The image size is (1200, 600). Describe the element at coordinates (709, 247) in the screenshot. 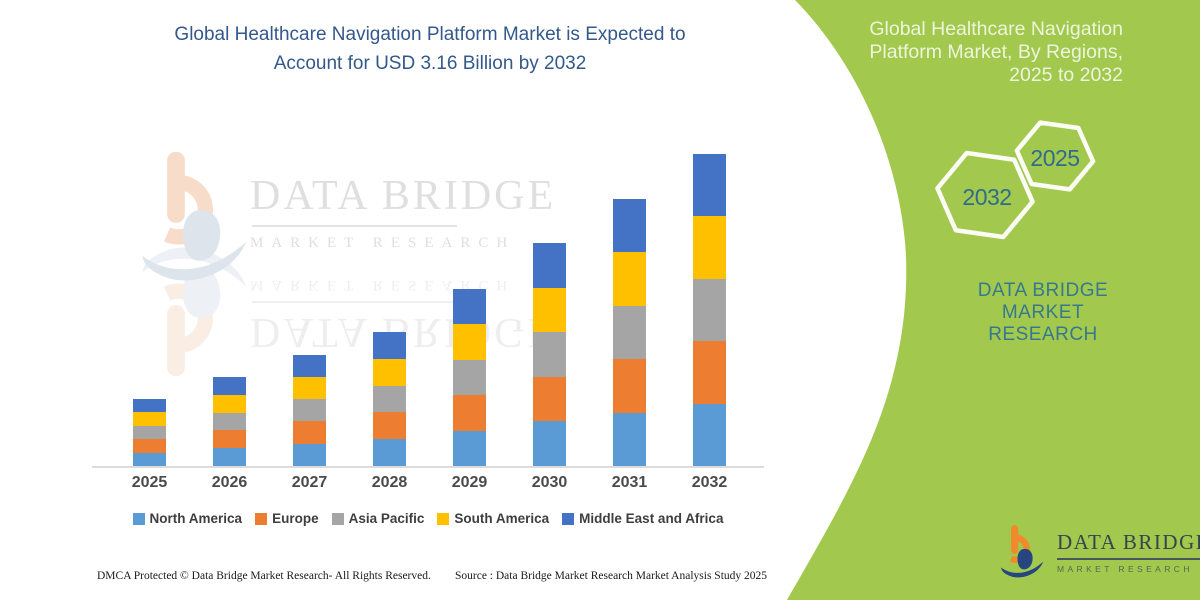

I see `bar-segment-2032-south-america` at that location.